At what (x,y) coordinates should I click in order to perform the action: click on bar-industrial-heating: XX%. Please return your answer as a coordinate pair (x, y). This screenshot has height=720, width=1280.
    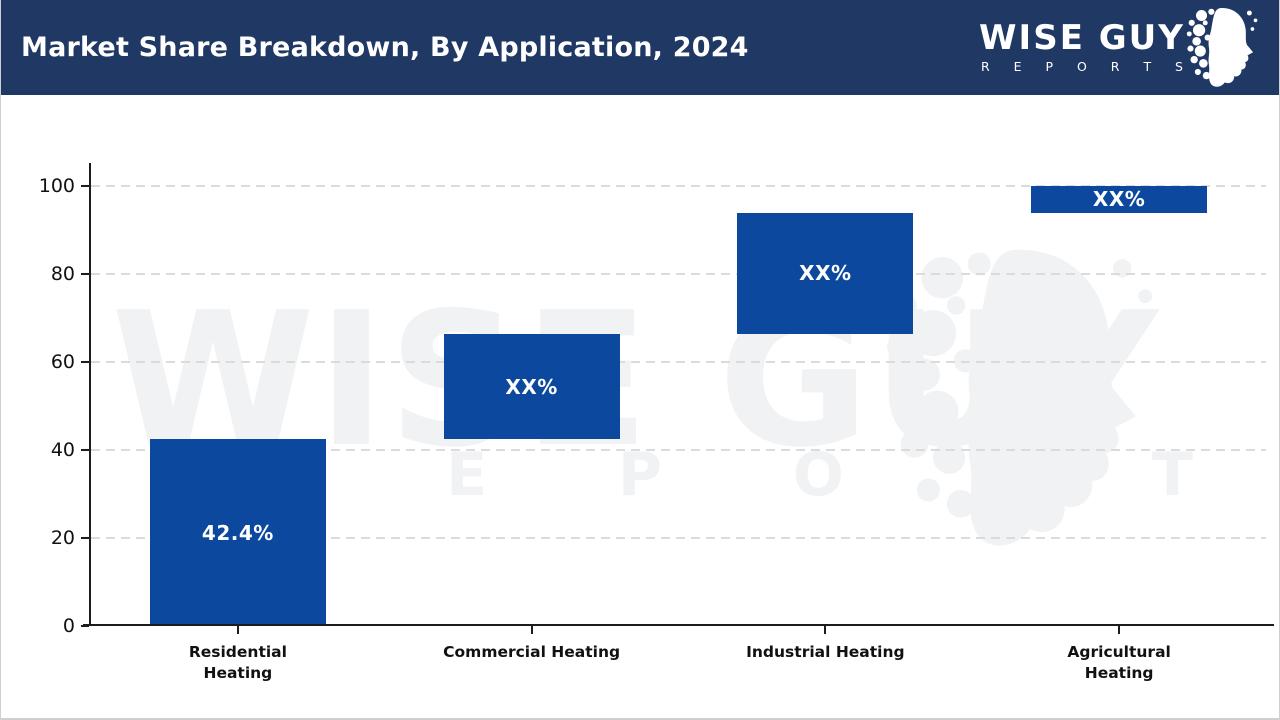
    Looking at the image, I should click on (825, 273).